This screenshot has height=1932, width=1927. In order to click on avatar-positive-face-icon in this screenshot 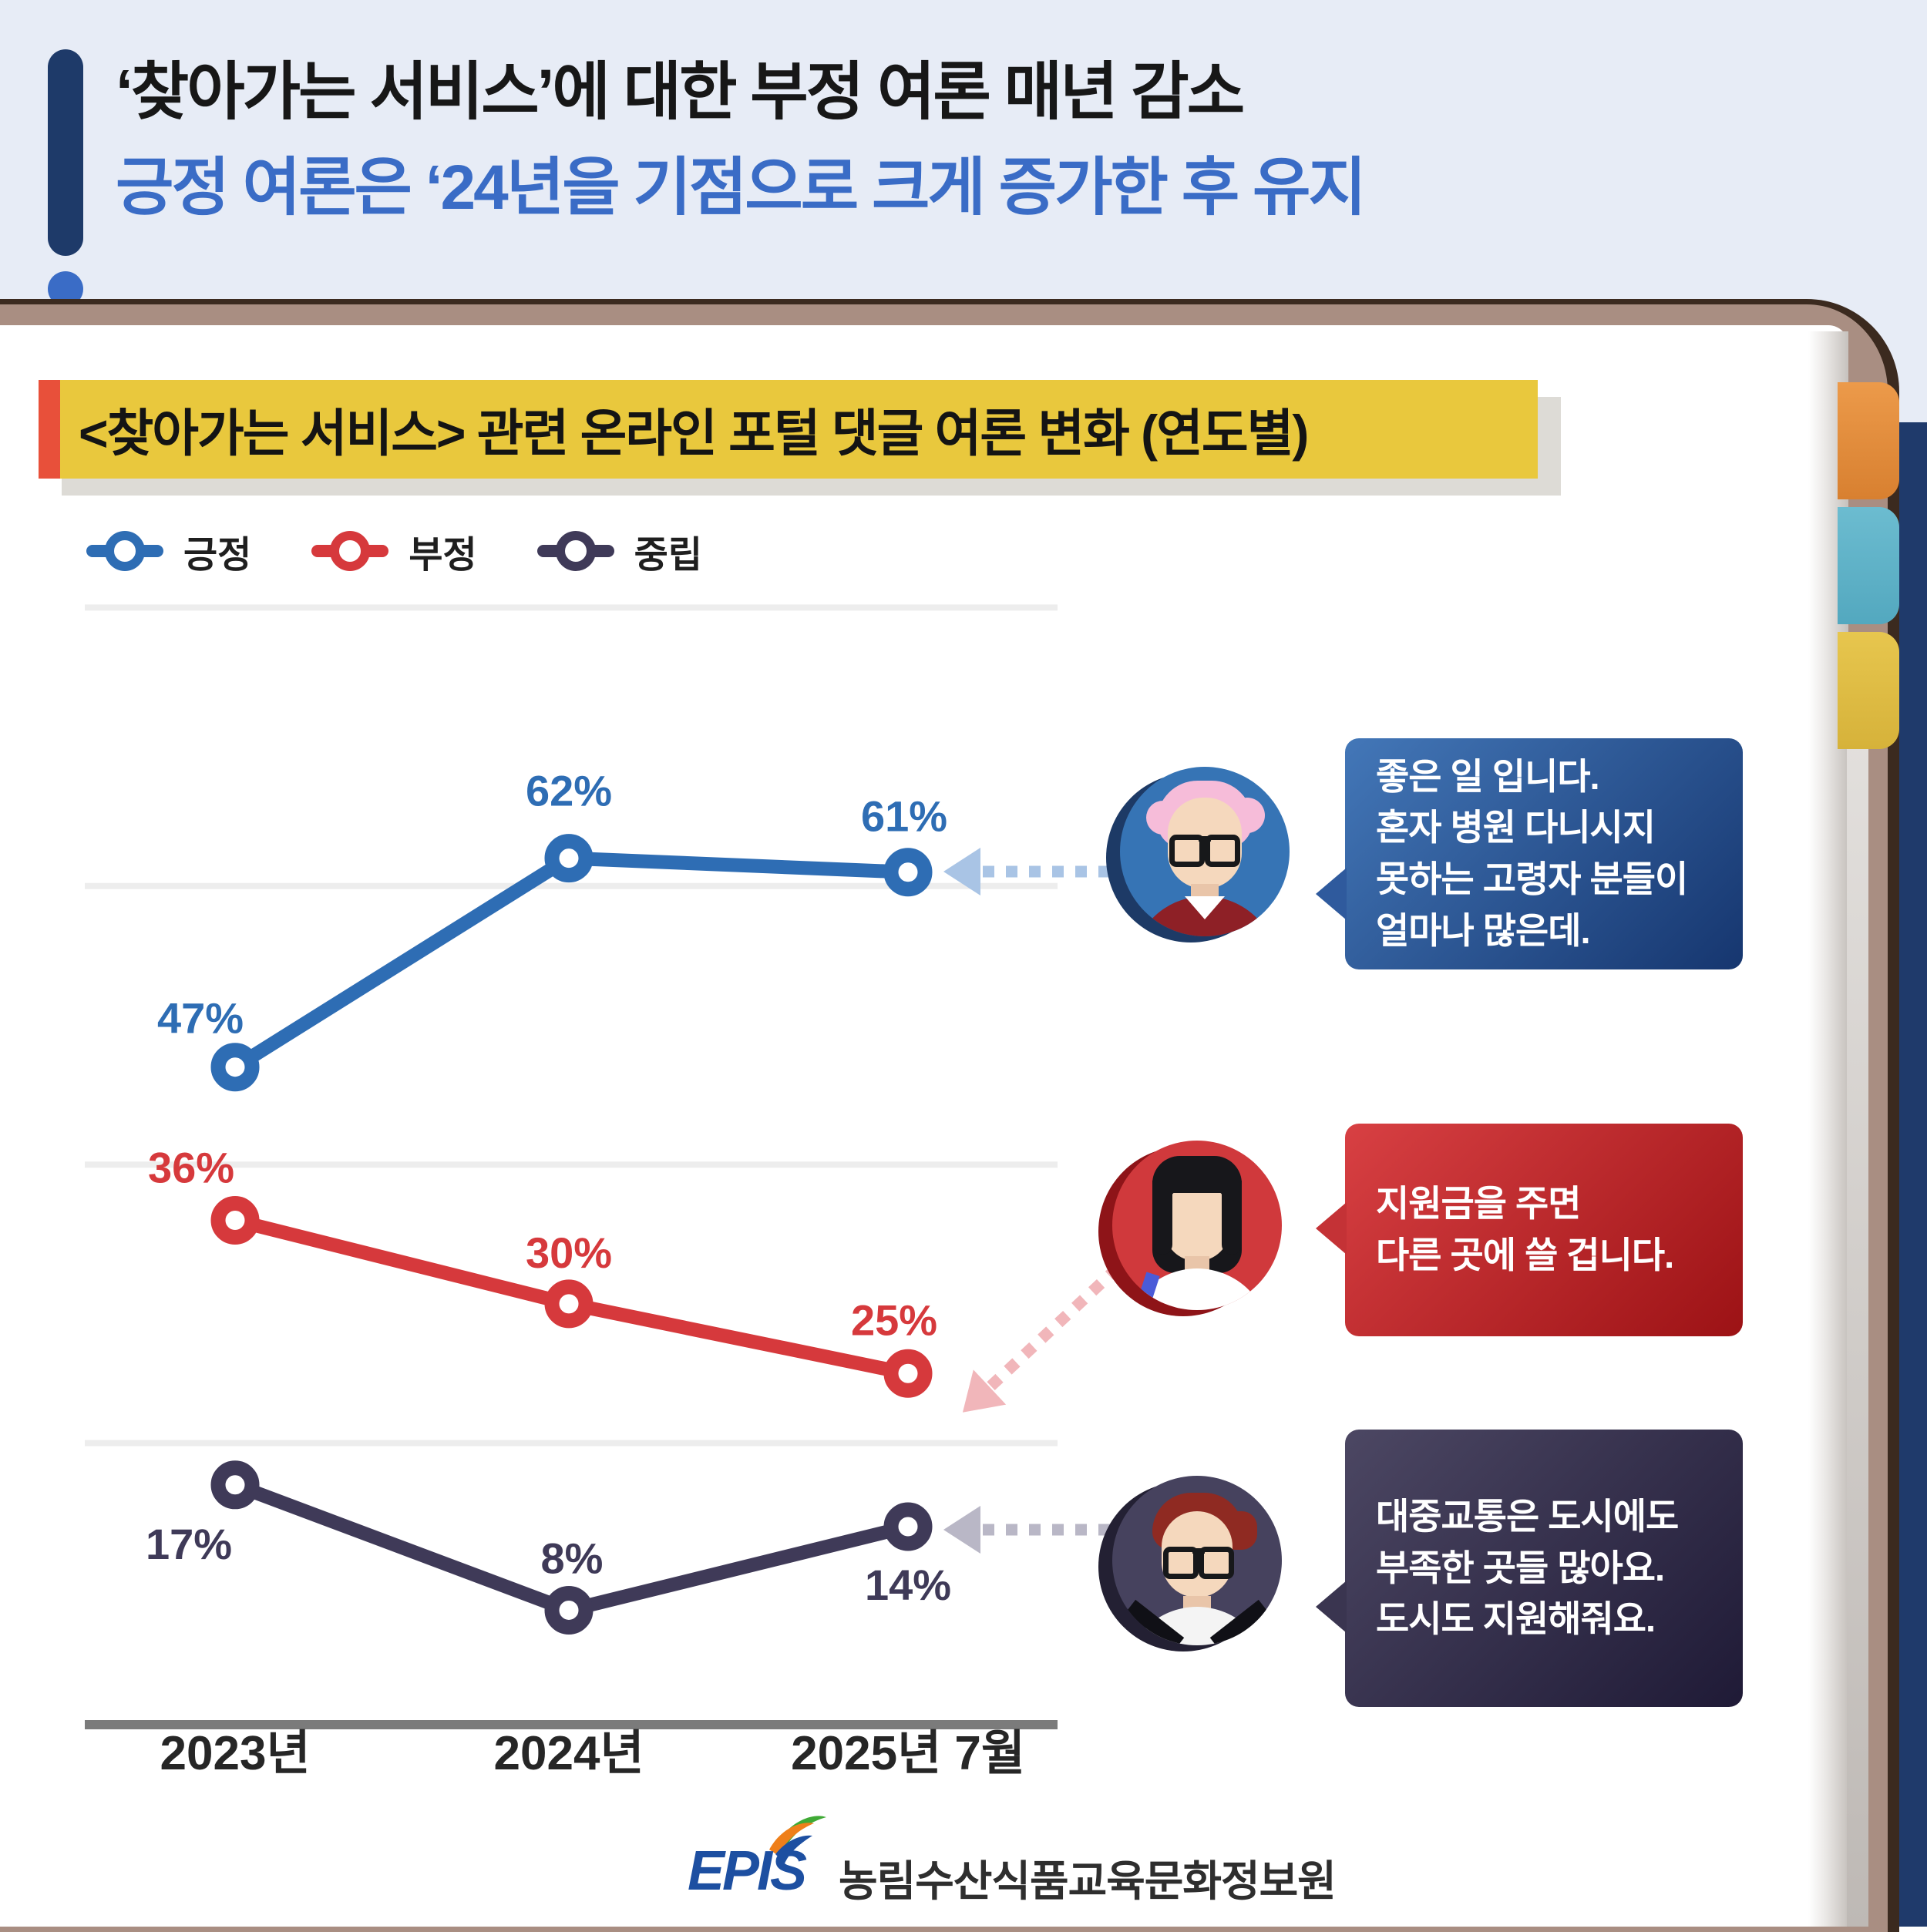, I will do `click(1205, 851)`.